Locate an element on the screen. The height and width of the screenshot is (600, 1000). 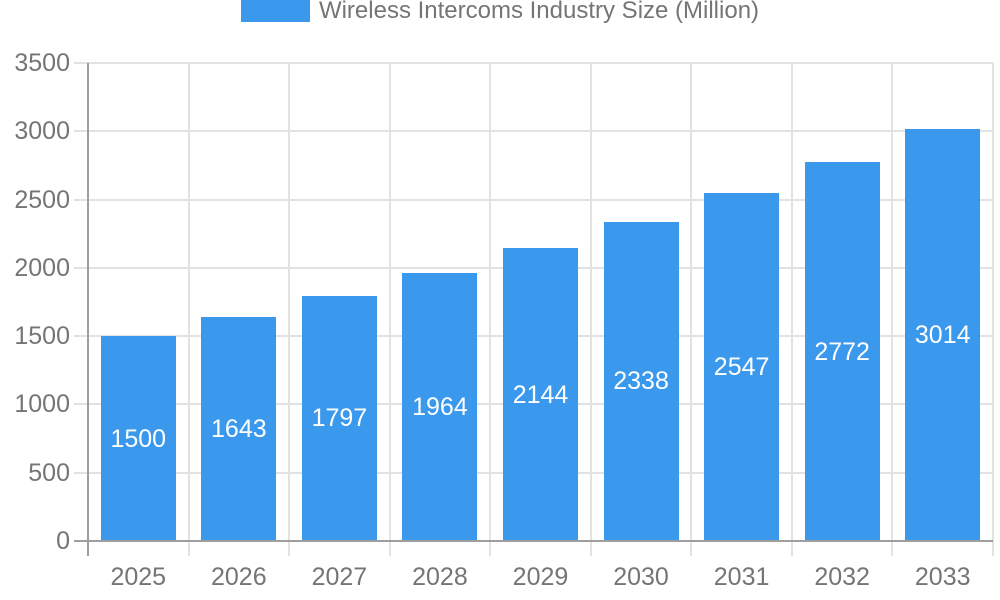
bar-value-label: 1964 is located at coordinates (440, 406).